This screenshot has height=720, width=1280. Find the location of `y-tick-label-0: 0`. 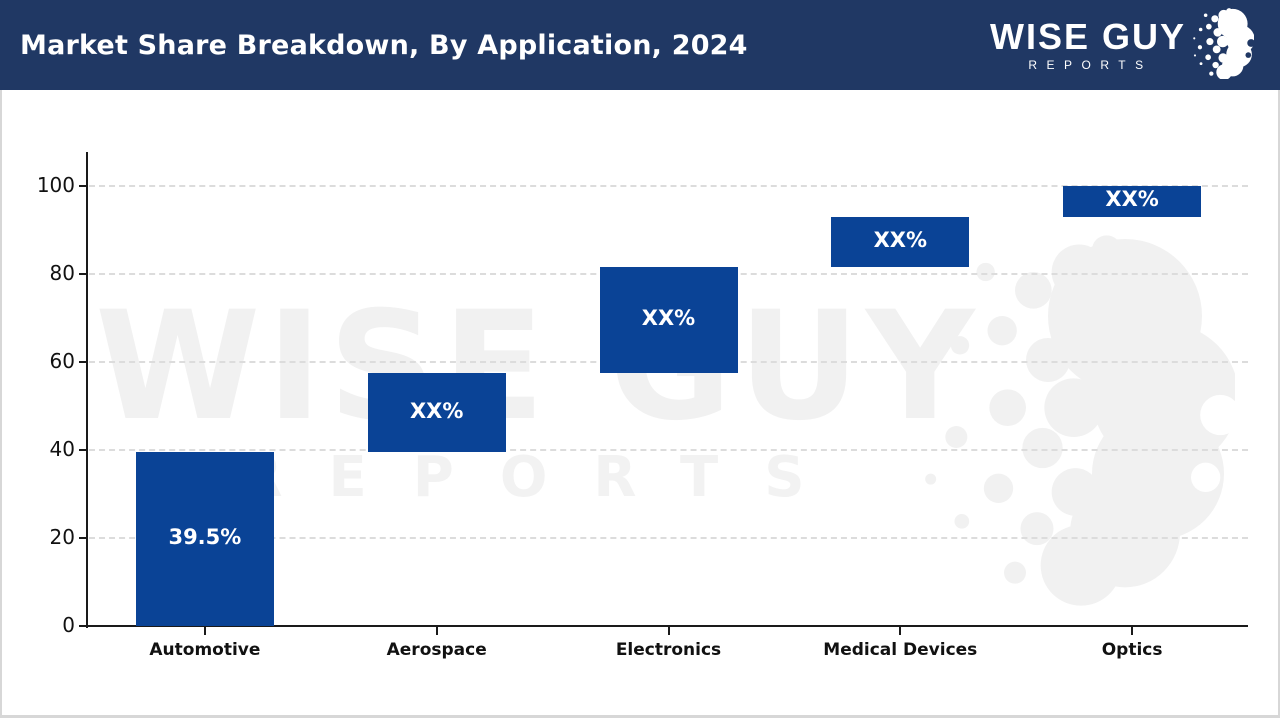

y-tick-label-0: 0 is located at coordinates (68, 625).